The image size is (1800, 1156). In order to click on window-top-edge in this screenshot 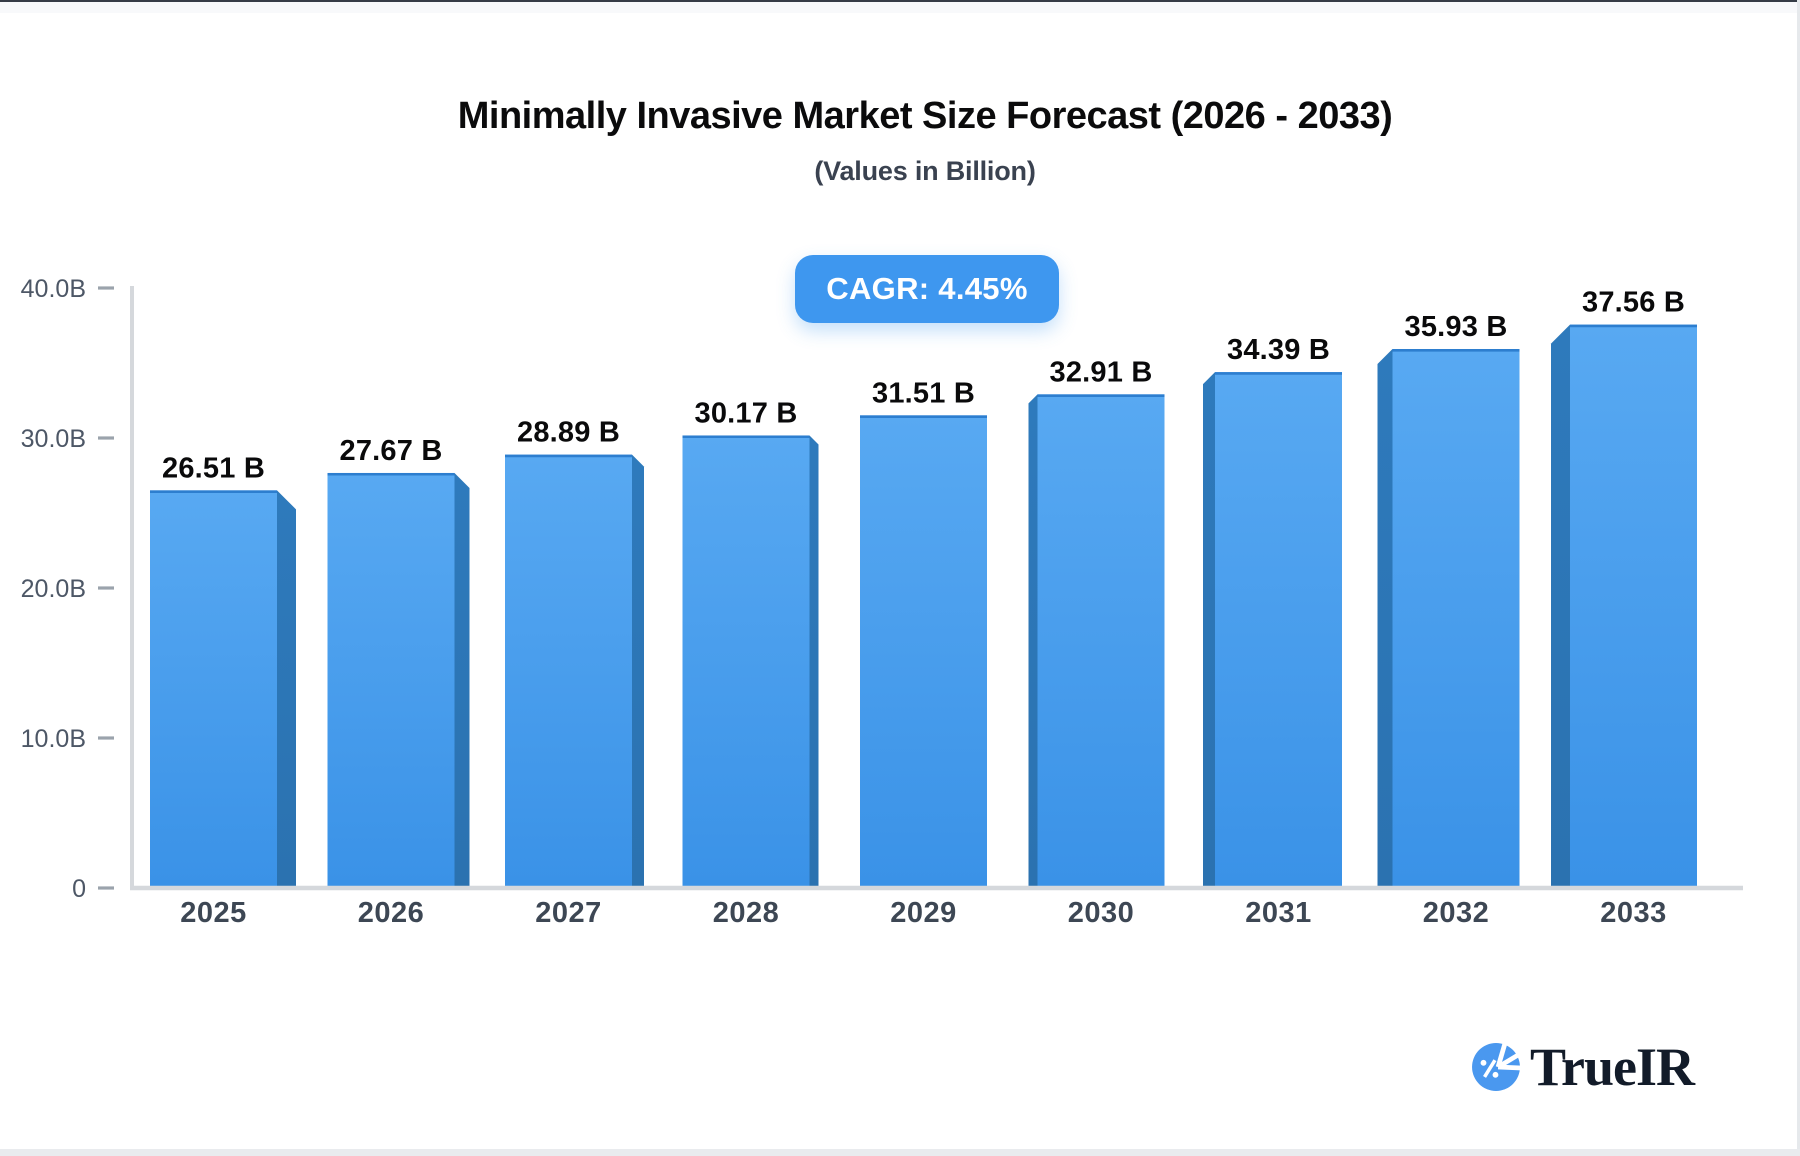, I will do `click(900, 6)`.